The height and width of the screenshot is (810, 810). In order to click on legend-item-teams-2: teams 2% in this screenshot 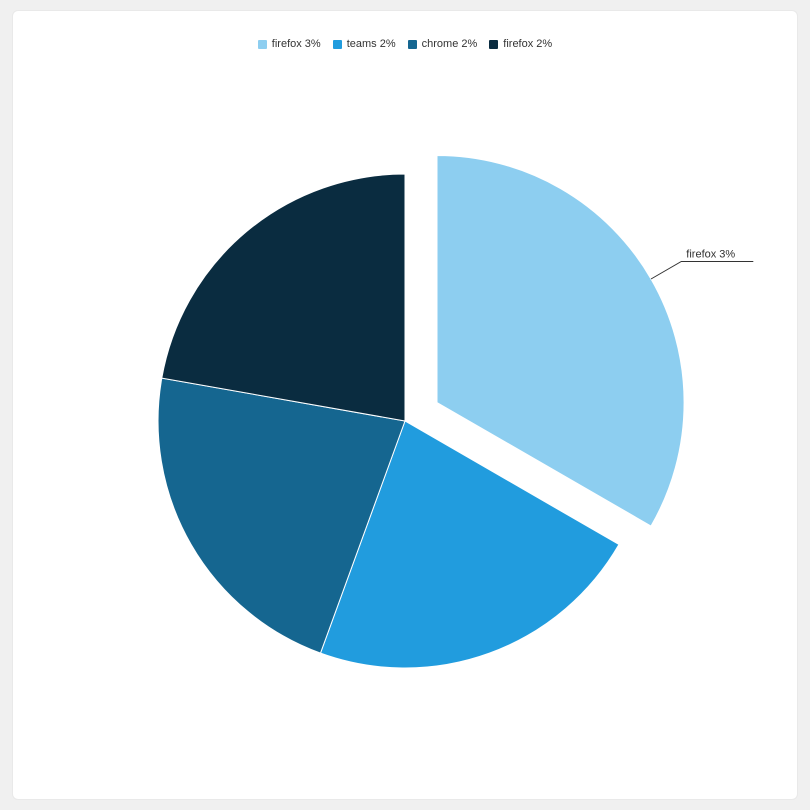, I will do `click(364, 44)`.